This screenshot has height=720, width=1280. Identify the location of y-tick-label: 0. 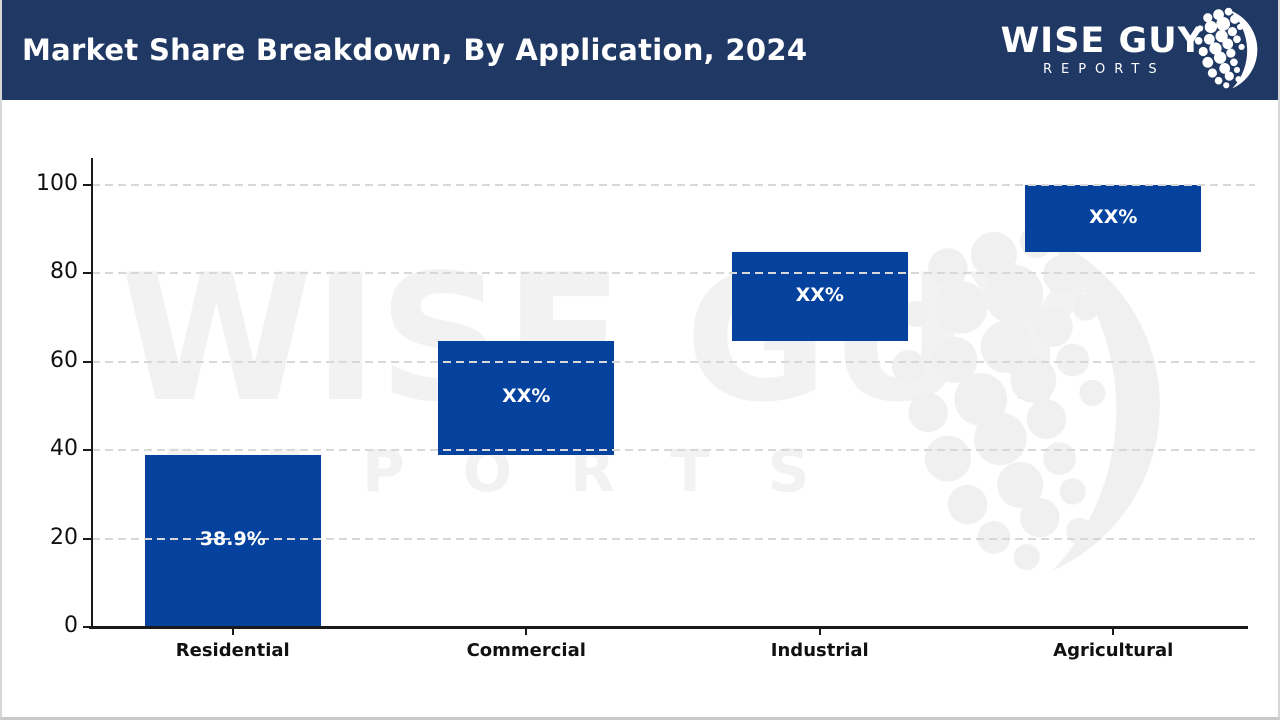
(71, 625).